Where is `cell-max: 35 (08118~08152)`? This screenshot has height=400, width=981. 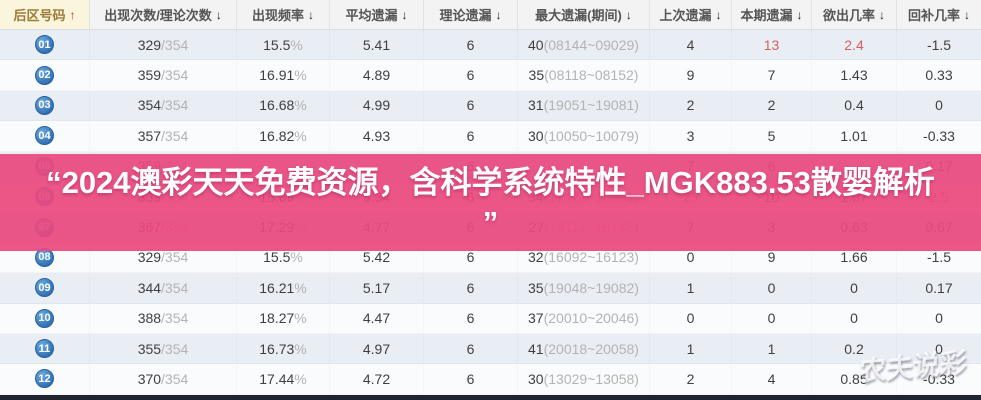
cell-max: 35 (08118~08152) is located at coordinates (584, 74).